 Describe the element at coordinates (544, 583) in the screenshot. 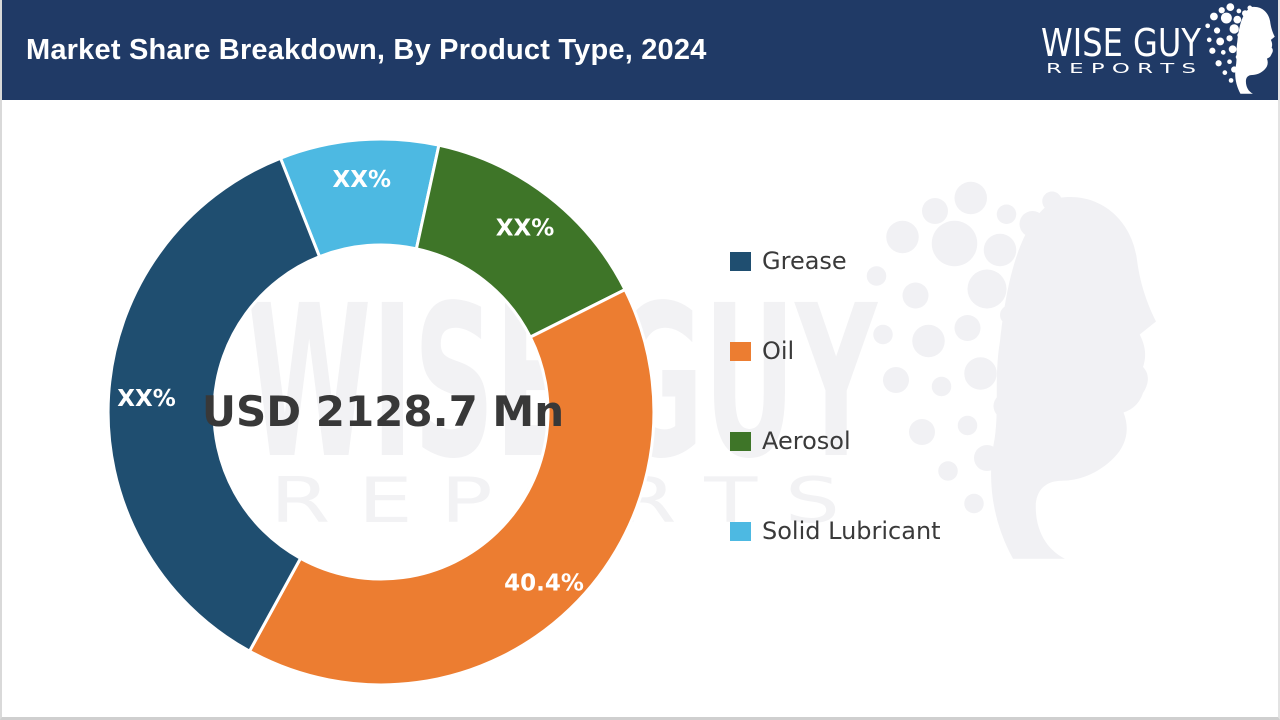

I see `donut-label-oil: 40.4%` at that location.